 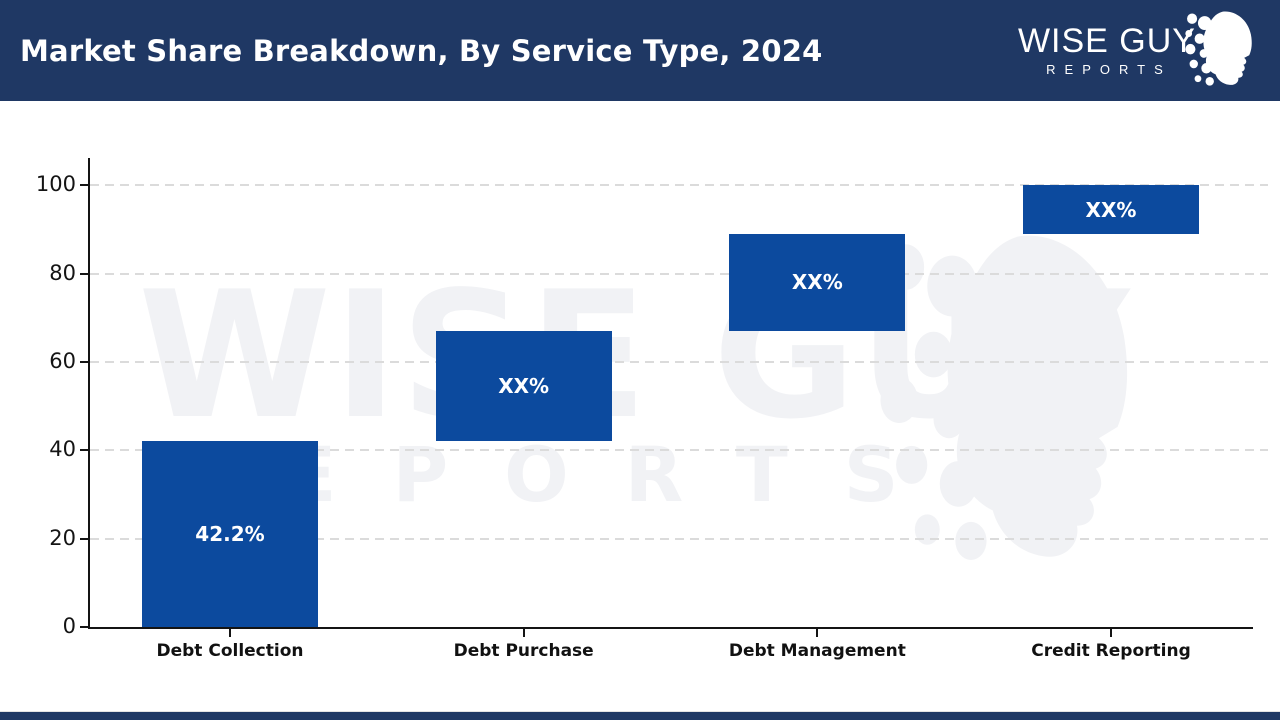 I want to click on y-tick-label-0: 0, so click(x=69, y=626).